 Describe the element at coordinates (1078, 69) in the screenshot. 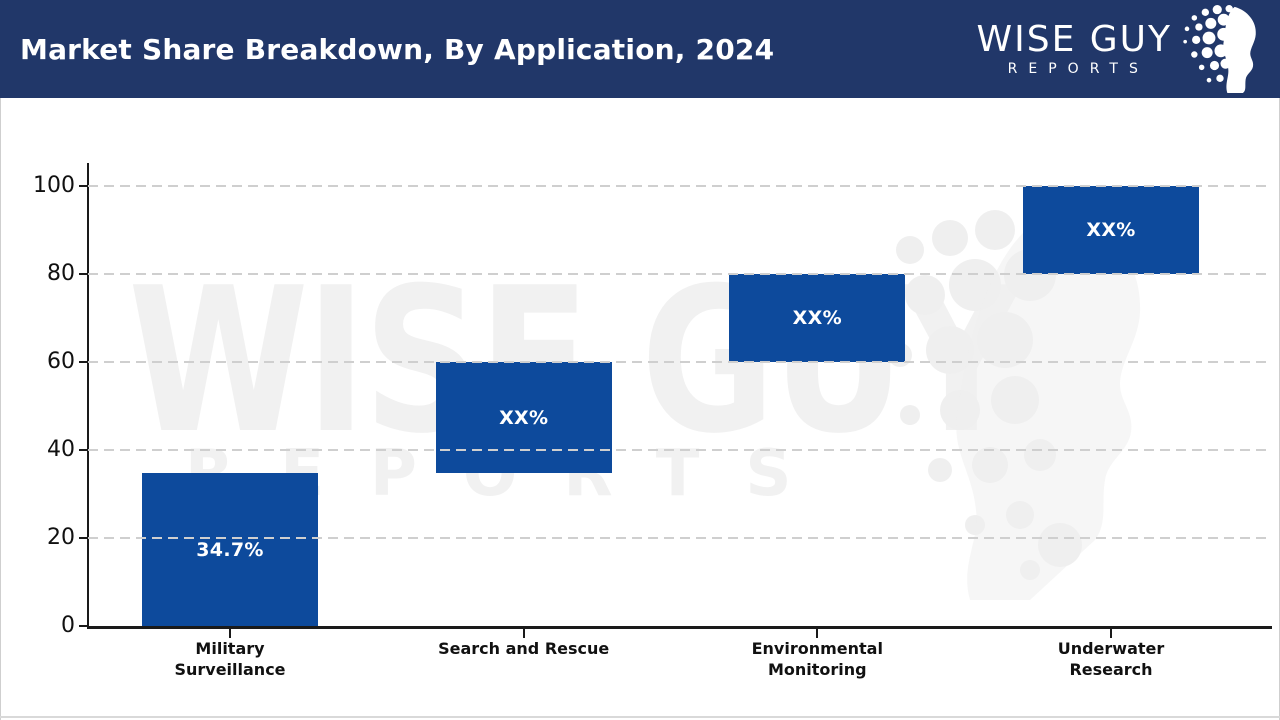

I see `logo-brand-subtitle: REPORTS` at that location.